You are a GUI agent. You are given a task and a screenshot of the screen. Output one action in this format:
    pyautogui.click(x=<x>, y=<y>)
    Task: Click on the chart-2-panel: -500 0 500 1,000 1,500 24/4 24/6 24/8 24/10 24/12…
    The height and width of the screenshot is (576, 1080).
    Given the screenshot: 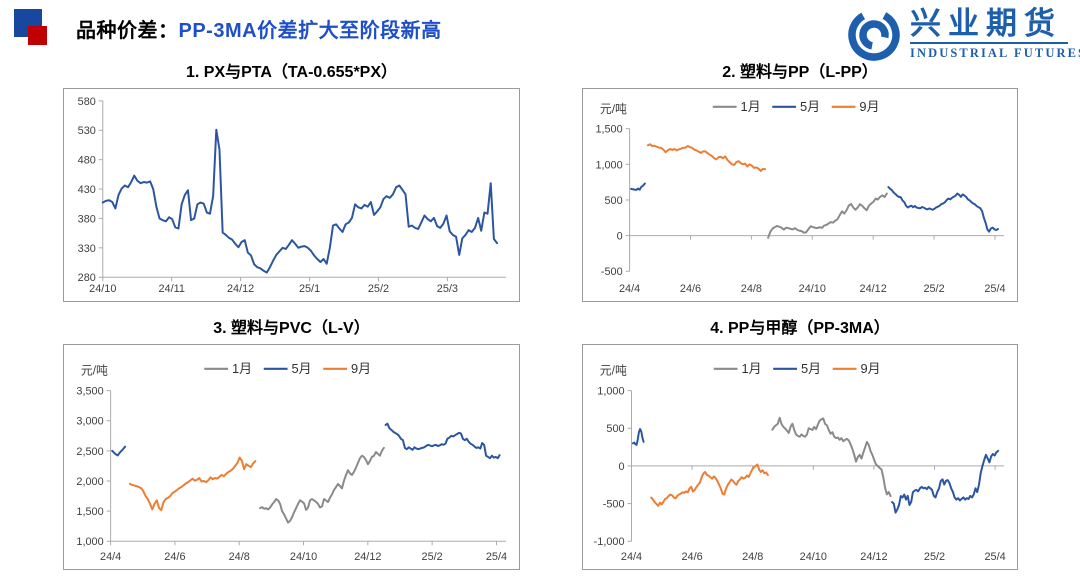 What is the action you would take?
    pyautogui.click(x=800, y=195)
    